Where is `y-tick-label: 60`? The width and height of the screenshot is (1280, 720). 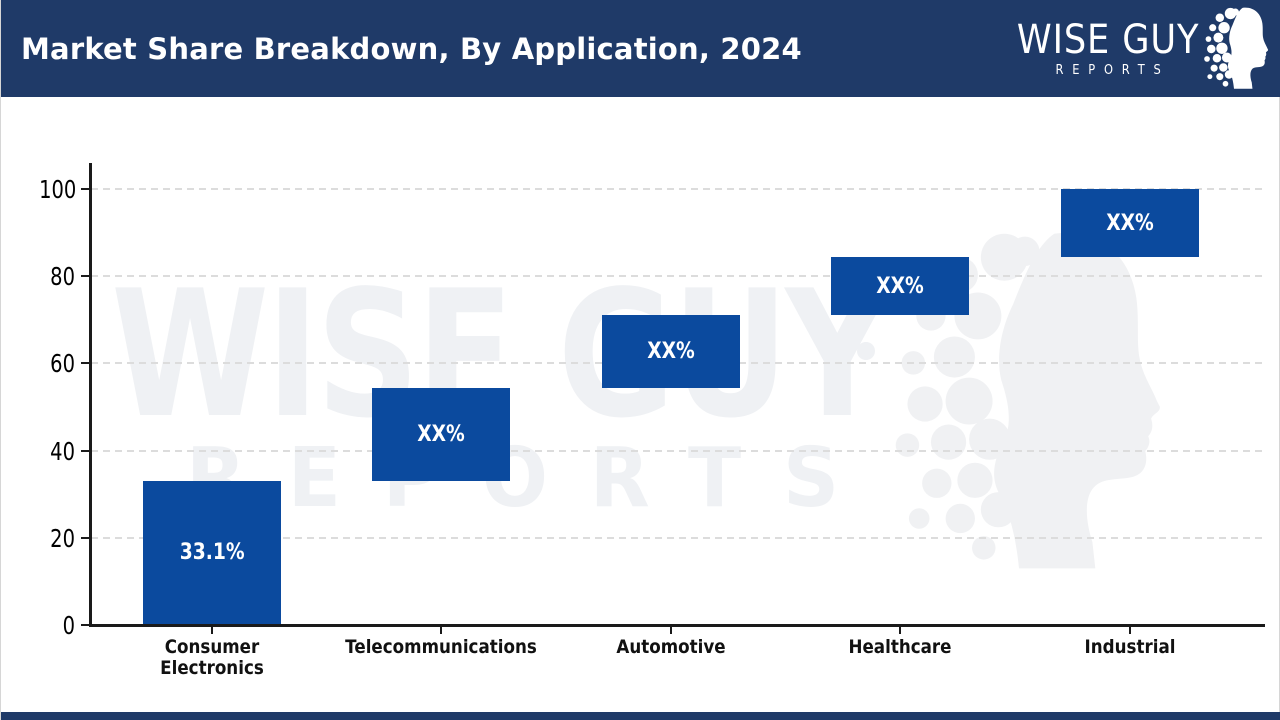 y-tick-label: 60 is located at coordinates (62, 364).